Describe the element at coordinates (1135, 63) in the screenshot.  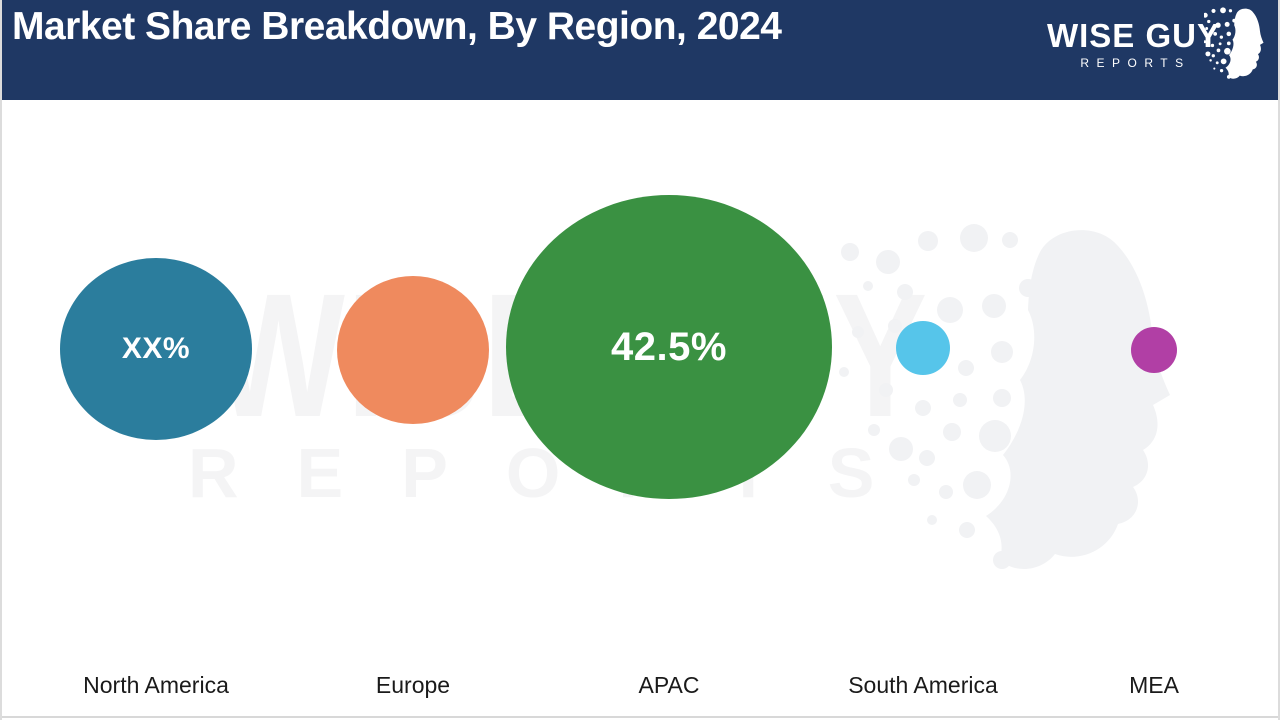
I see `logo-tagline: REPORTS` at that location.